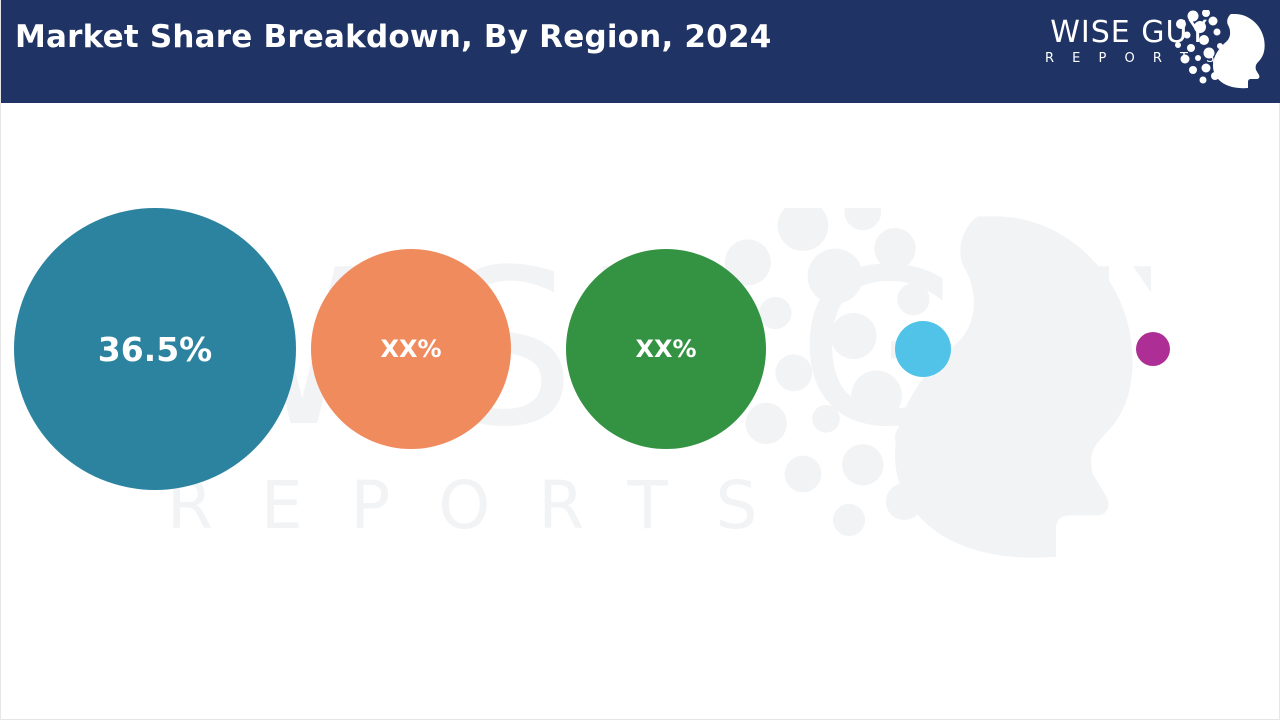 This screenshot has height=720, width=1280. I want to click on bubble-value-europe: XX%, so click(411, 349).